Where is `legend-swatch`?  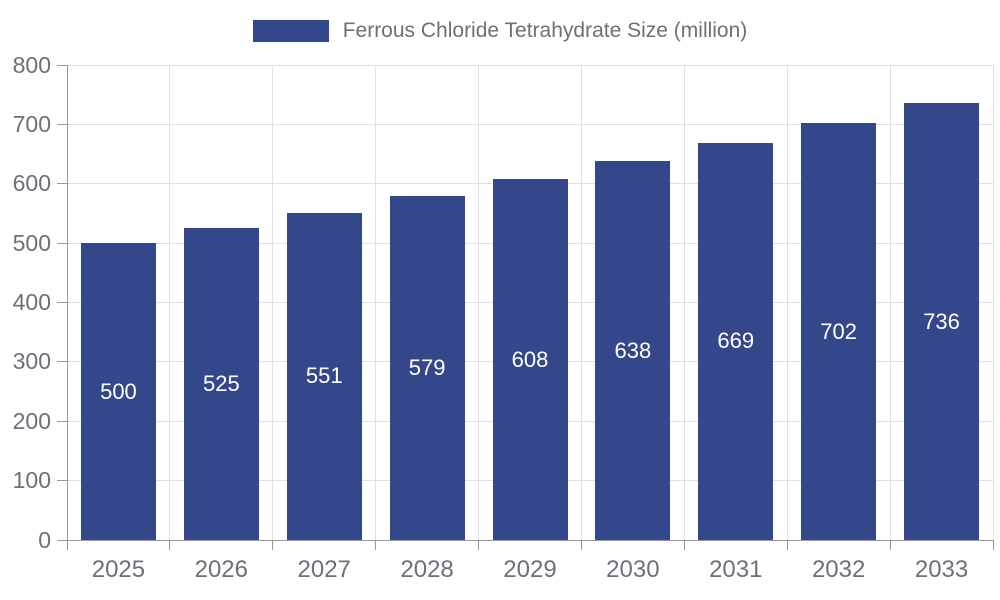
legend-swatch is located at coordinates (290, 31).